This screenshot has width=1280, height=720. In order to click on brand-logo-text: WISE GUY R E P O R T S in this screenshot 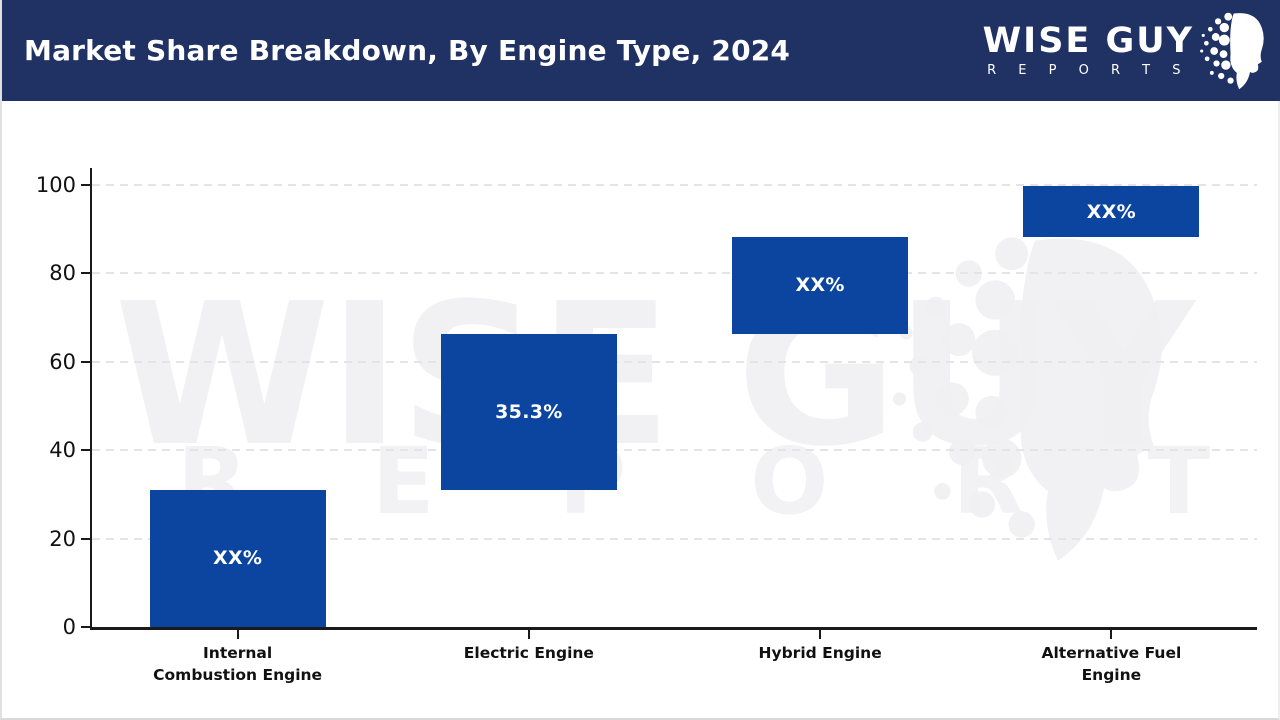, I will do `click(1088, 49)`.